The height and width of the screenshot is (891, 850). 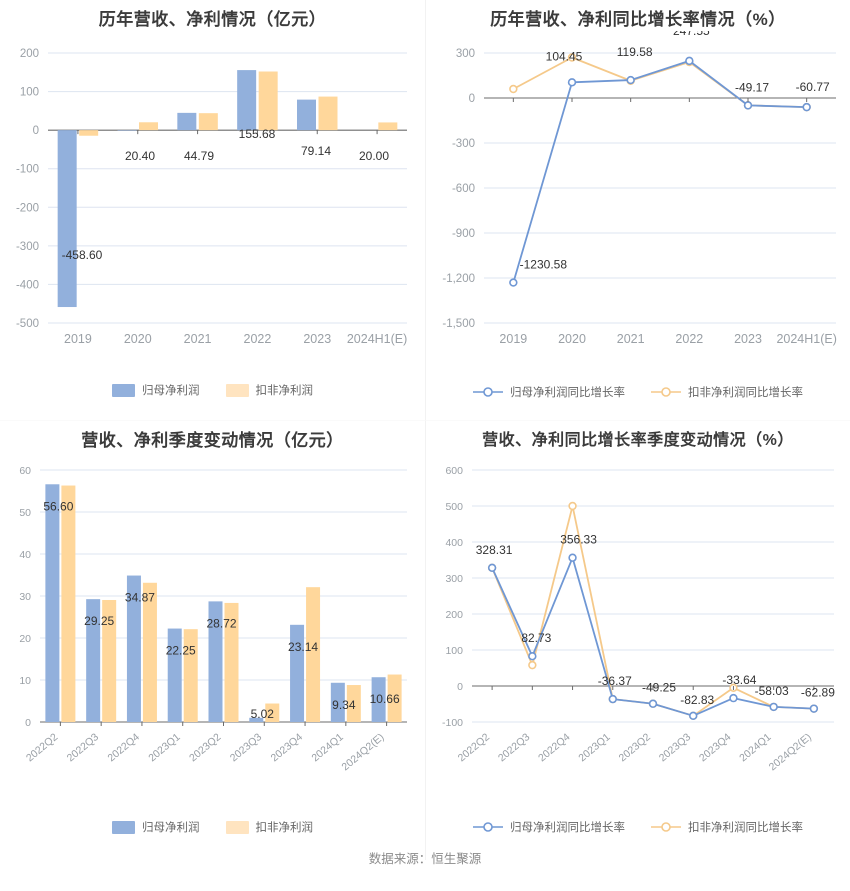 What do you see at coordinates (463, 234) in the screenshot?
I see `y-tick-label: -900` at bounding box center [463, 234].